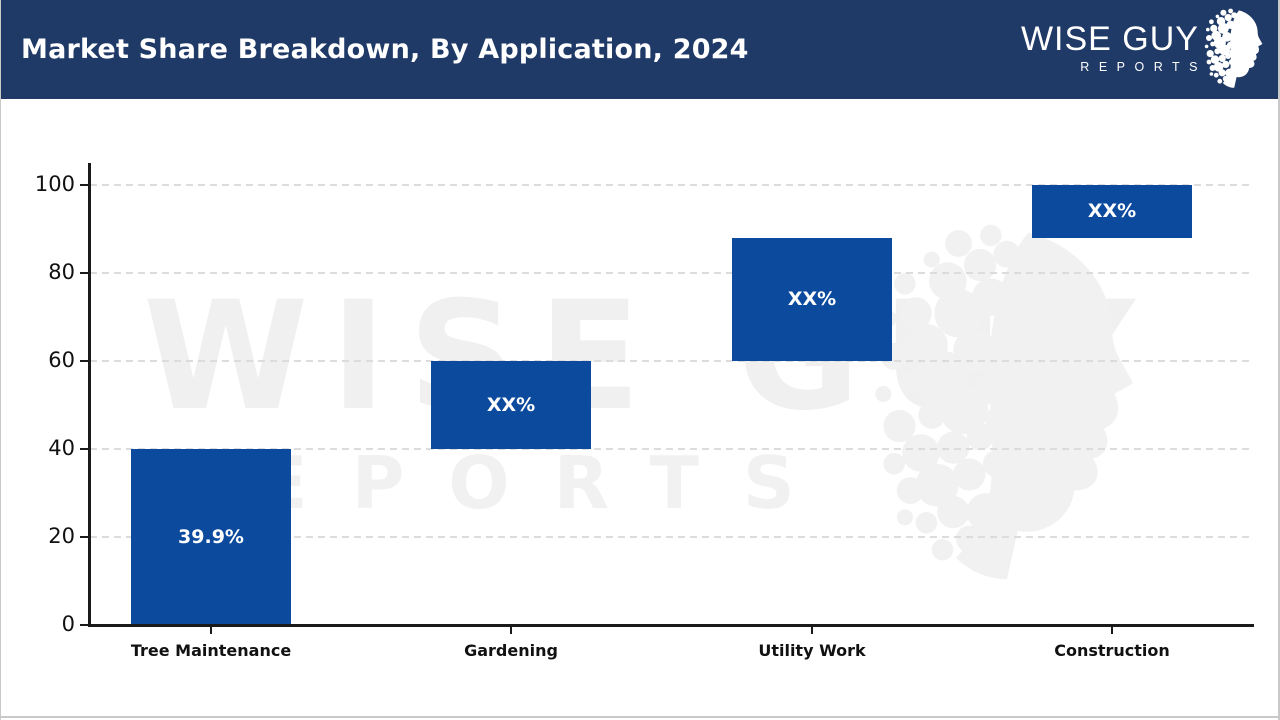  I want to click on page-bottom-border, so click(639, 717).